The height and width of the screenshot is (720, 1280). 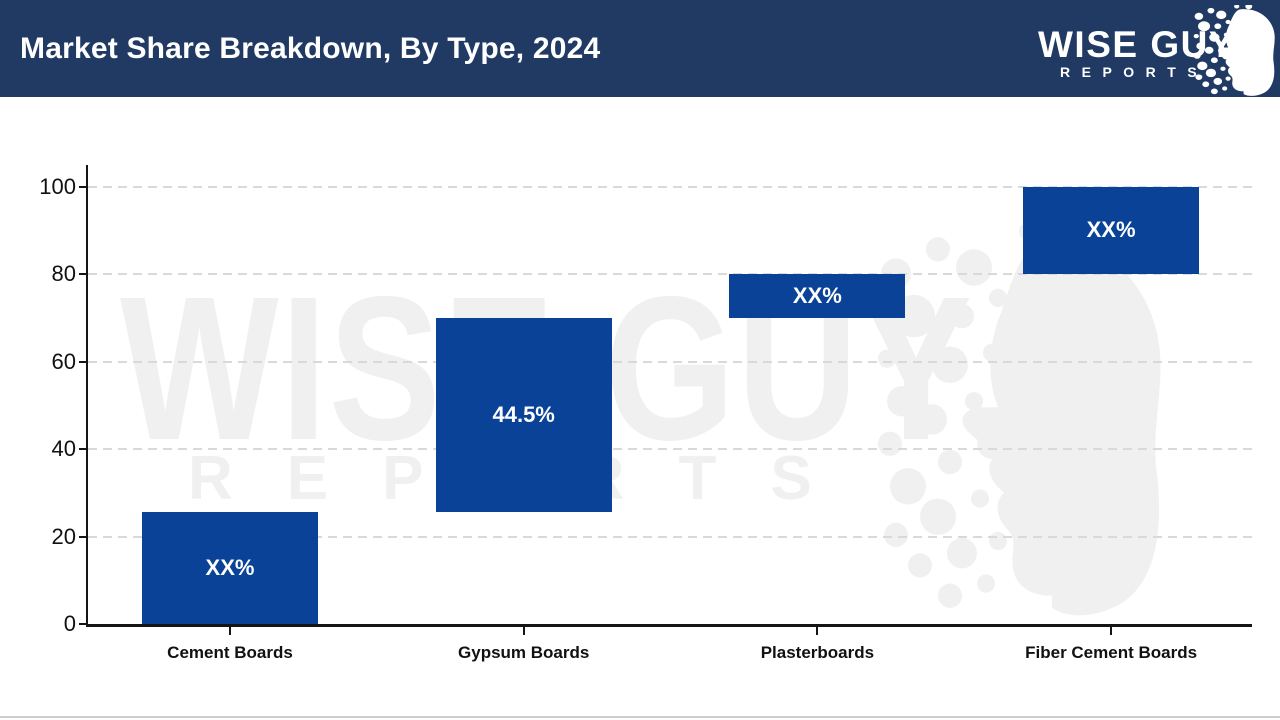 I want to click on y-axis-line, so click(x=87, y=396).